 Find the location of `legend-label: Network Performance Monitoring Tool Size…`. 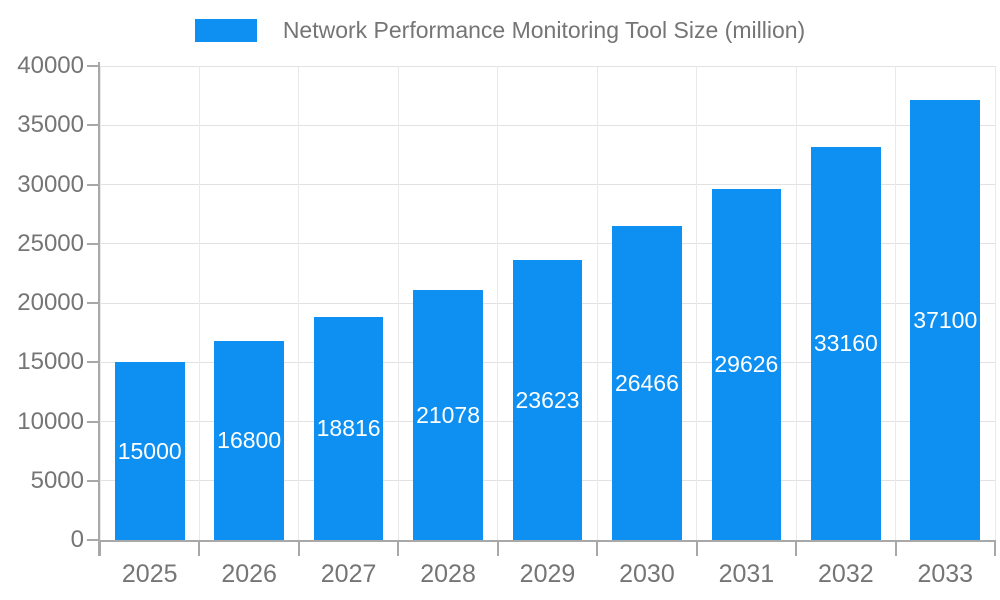

legend-label: Network Performance Monitoring Tool Size… is located at coordinates (544, 30).